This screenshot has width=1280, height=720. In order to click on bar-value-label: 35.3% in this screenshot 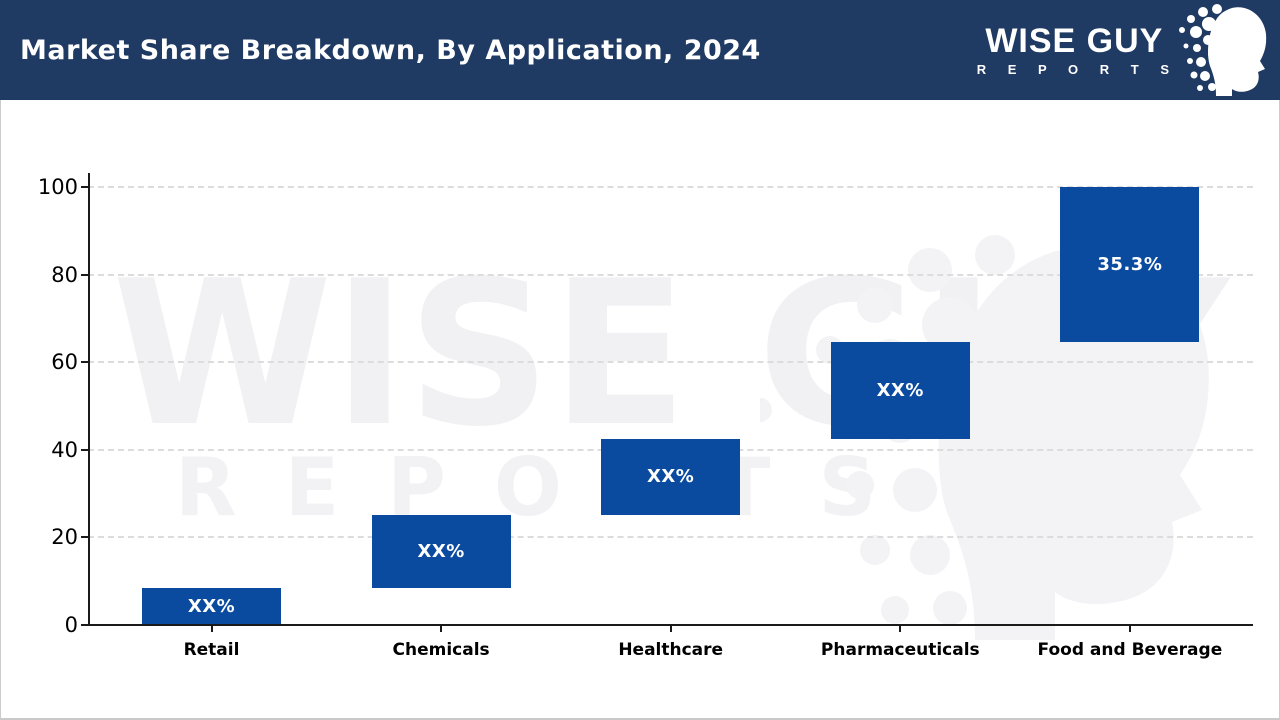, I will do `click(1130, 264)`.